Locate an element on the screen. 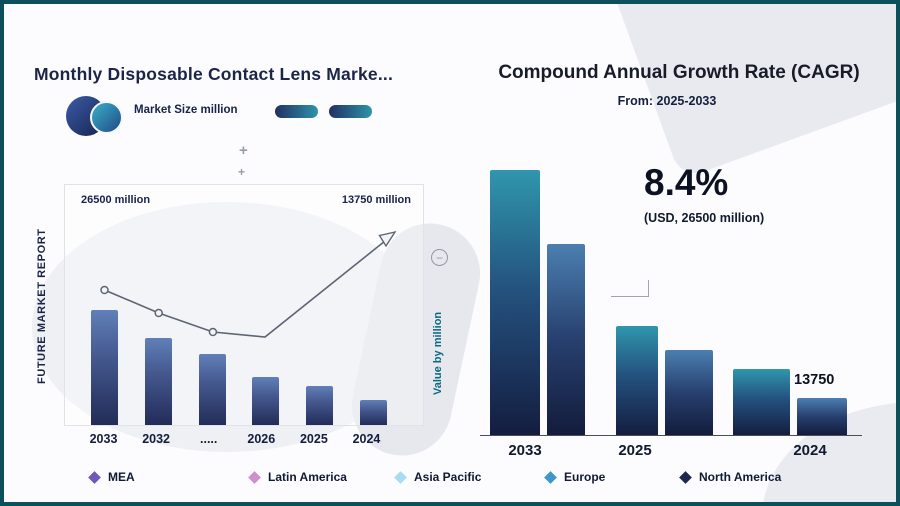 The image size is (900, 506). minus-circle-decoration: − is located at coordinates (439, 257).